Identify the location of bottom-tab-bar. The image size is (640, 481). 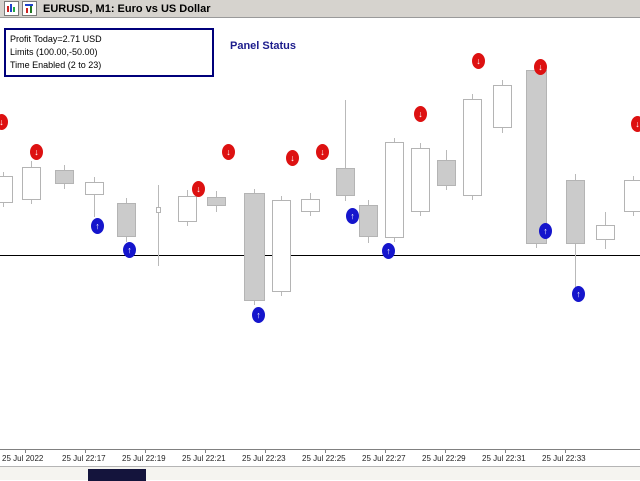
(320, 473).